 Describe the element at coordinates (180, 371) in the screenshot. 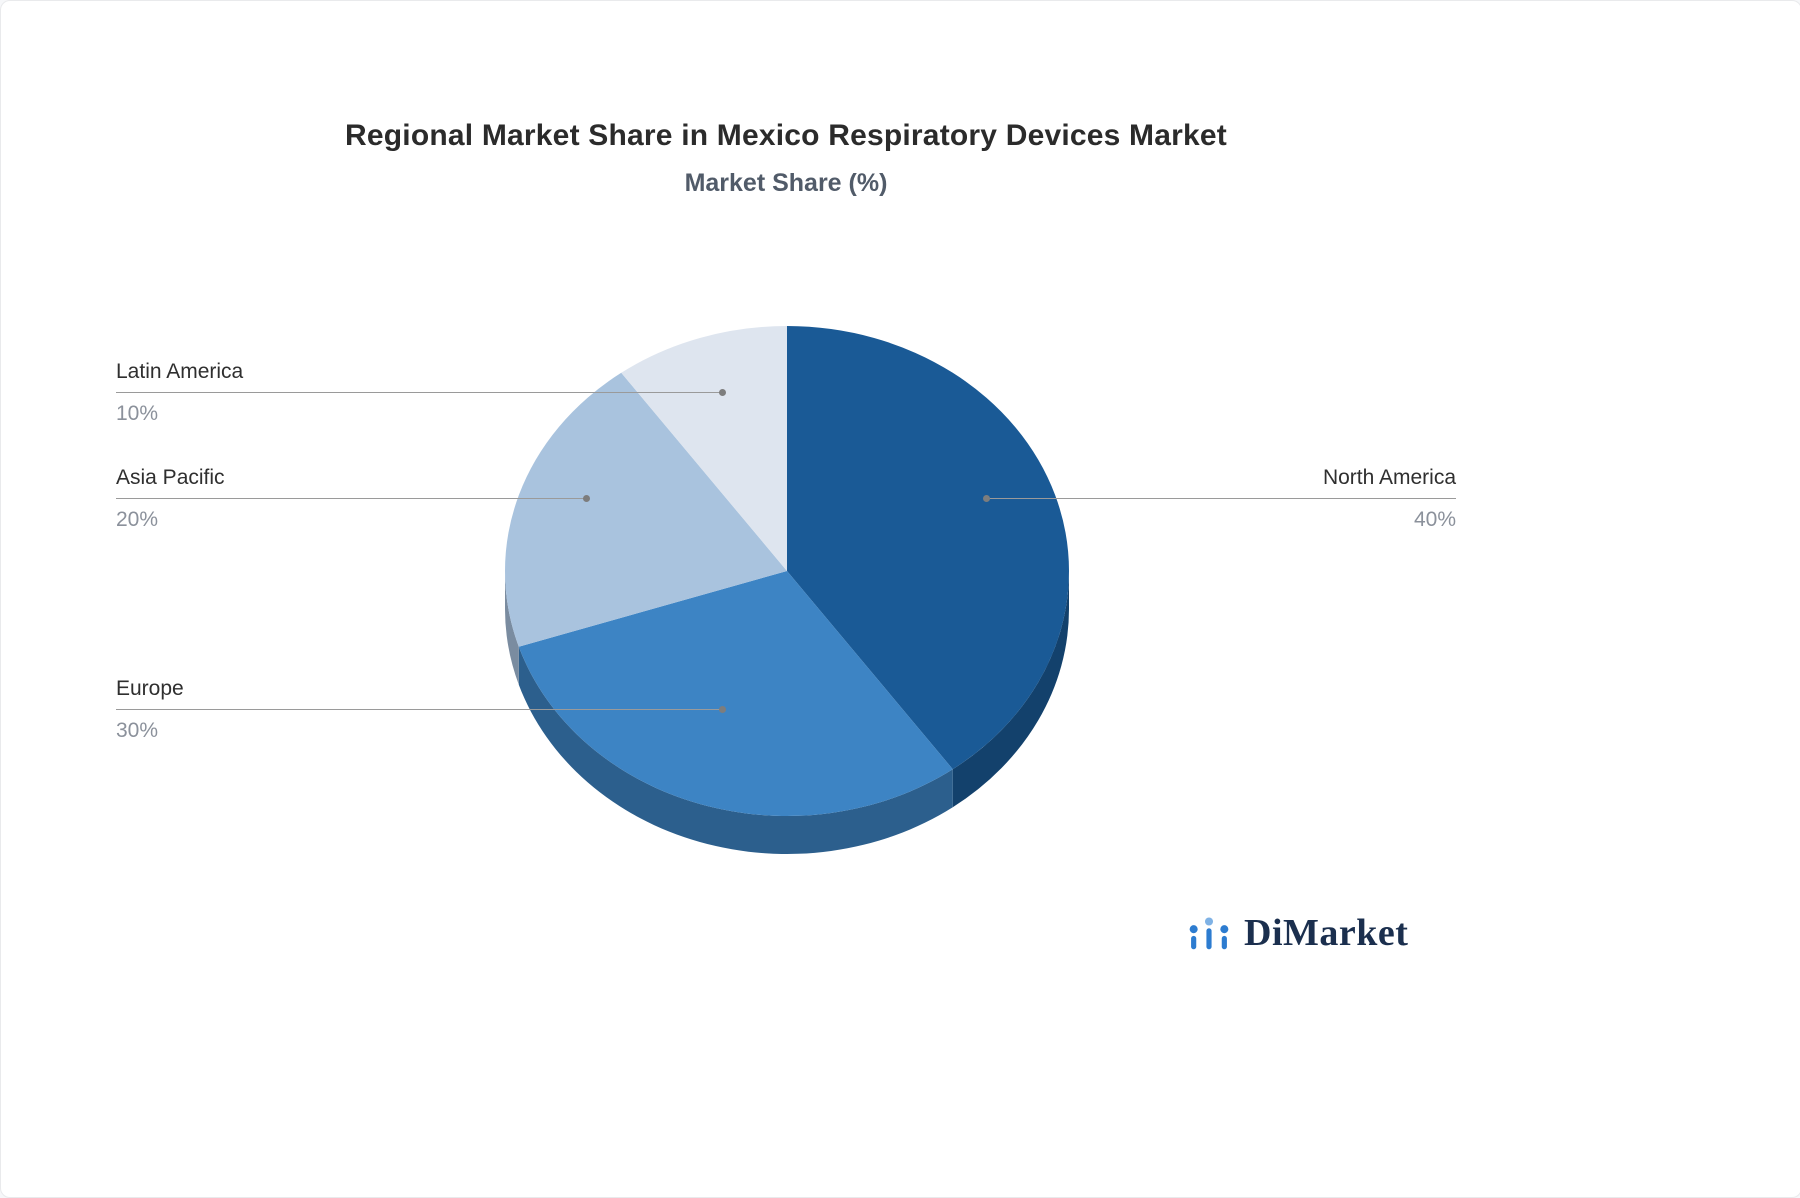

I see `slice-label: Latin America` at that location.